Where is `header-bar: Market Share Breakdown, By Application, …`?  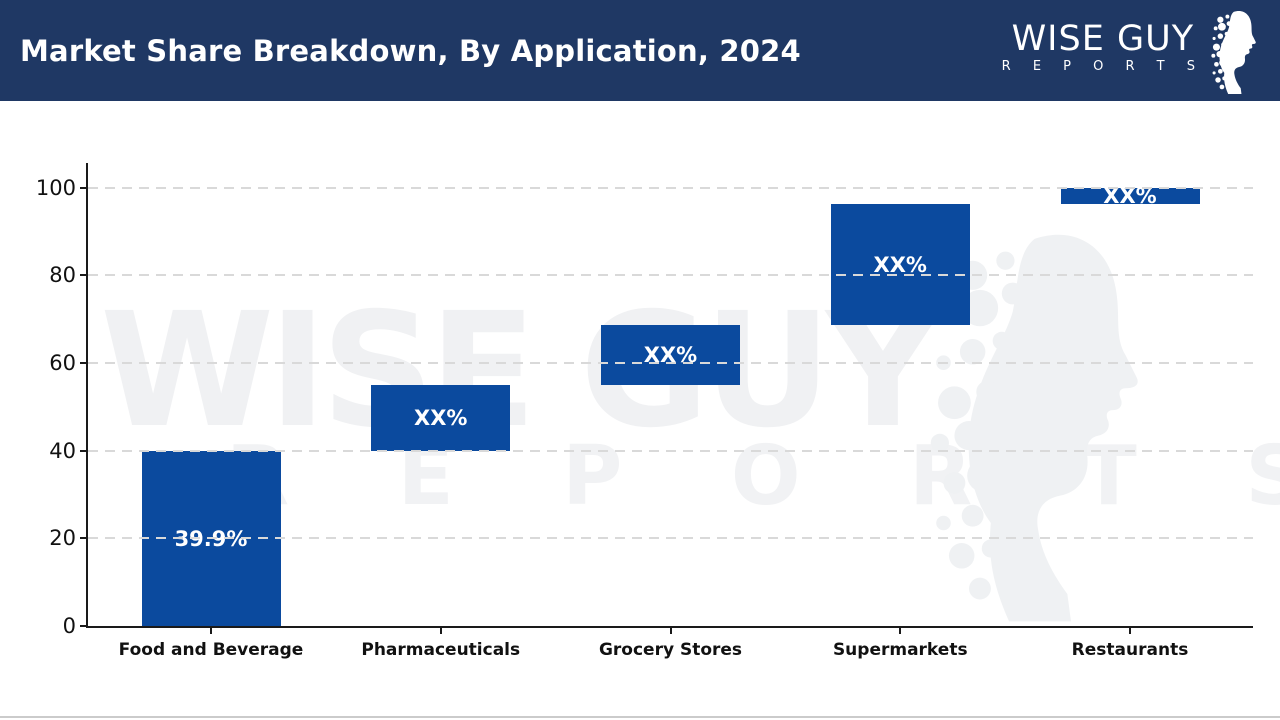
header-bar: Market Share Breakdown, By Application, … is located at coordinates (640, 50).